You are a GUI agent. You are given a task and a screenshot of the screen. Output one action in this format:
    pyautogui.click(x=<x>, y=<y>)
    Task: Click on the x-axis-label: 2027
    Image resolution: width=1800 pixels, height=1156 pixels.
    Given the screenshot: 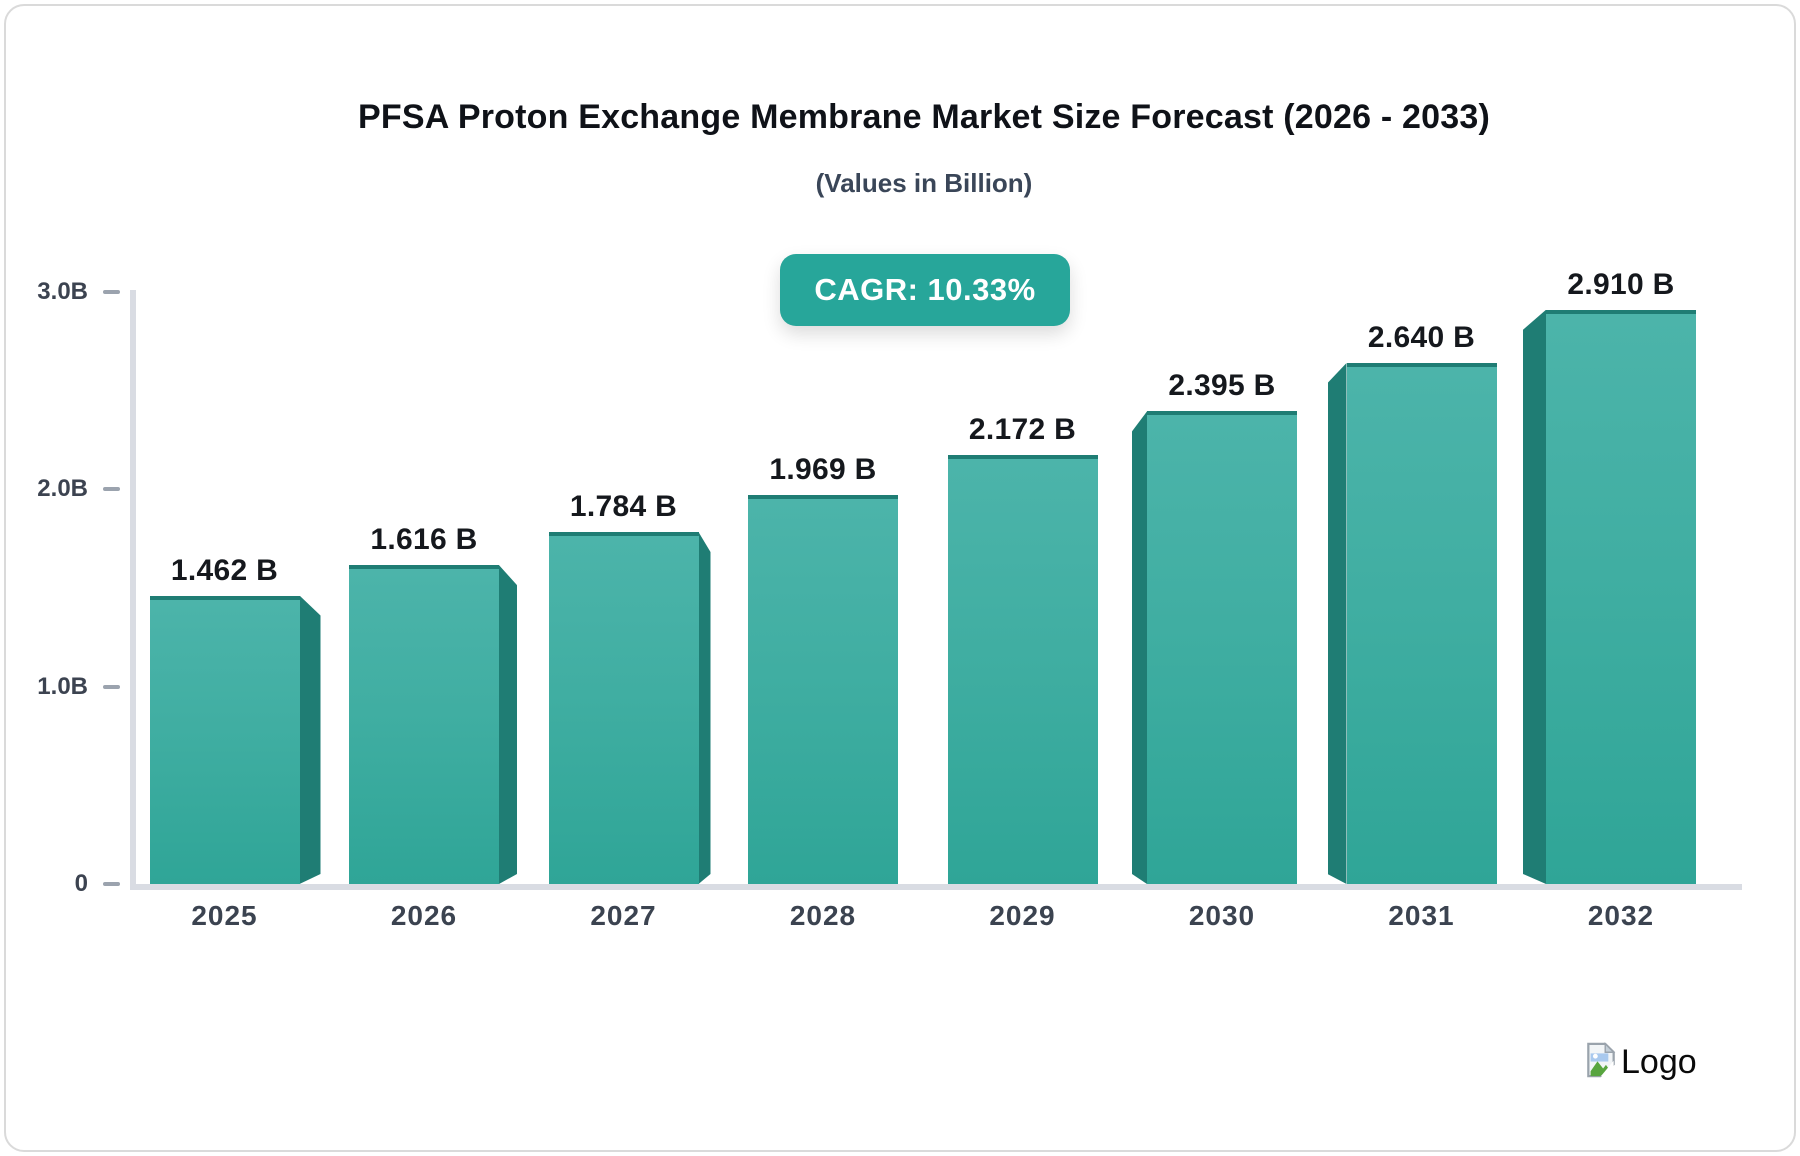 What is the action you would take?
    pyautogui.click(x=623, y=915)
    